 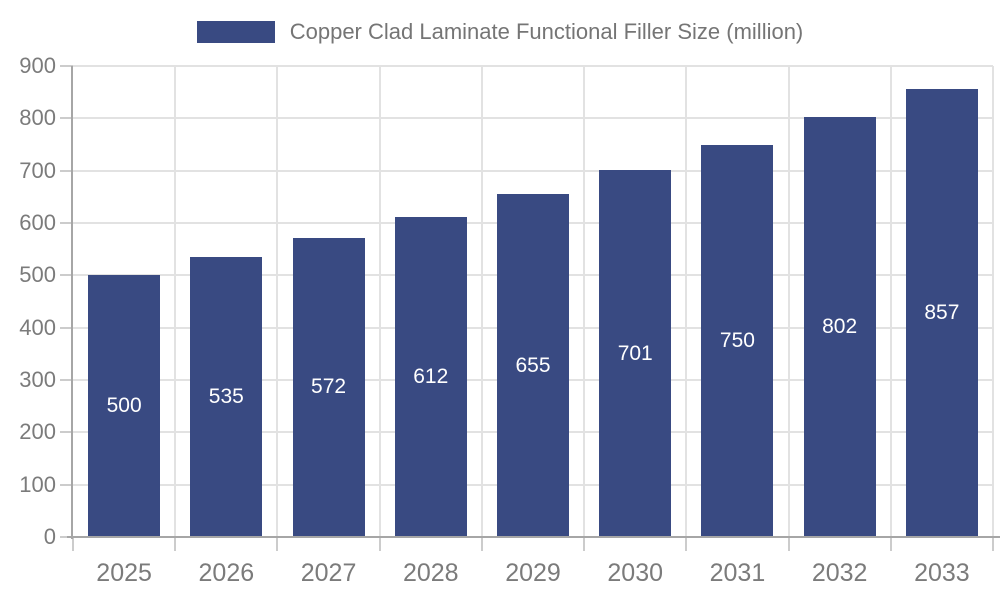 What do you see at coordinates (37, 327) in the screenshot?
I see `y-axis-tick-label: 400` at bounding box center [37, 327].